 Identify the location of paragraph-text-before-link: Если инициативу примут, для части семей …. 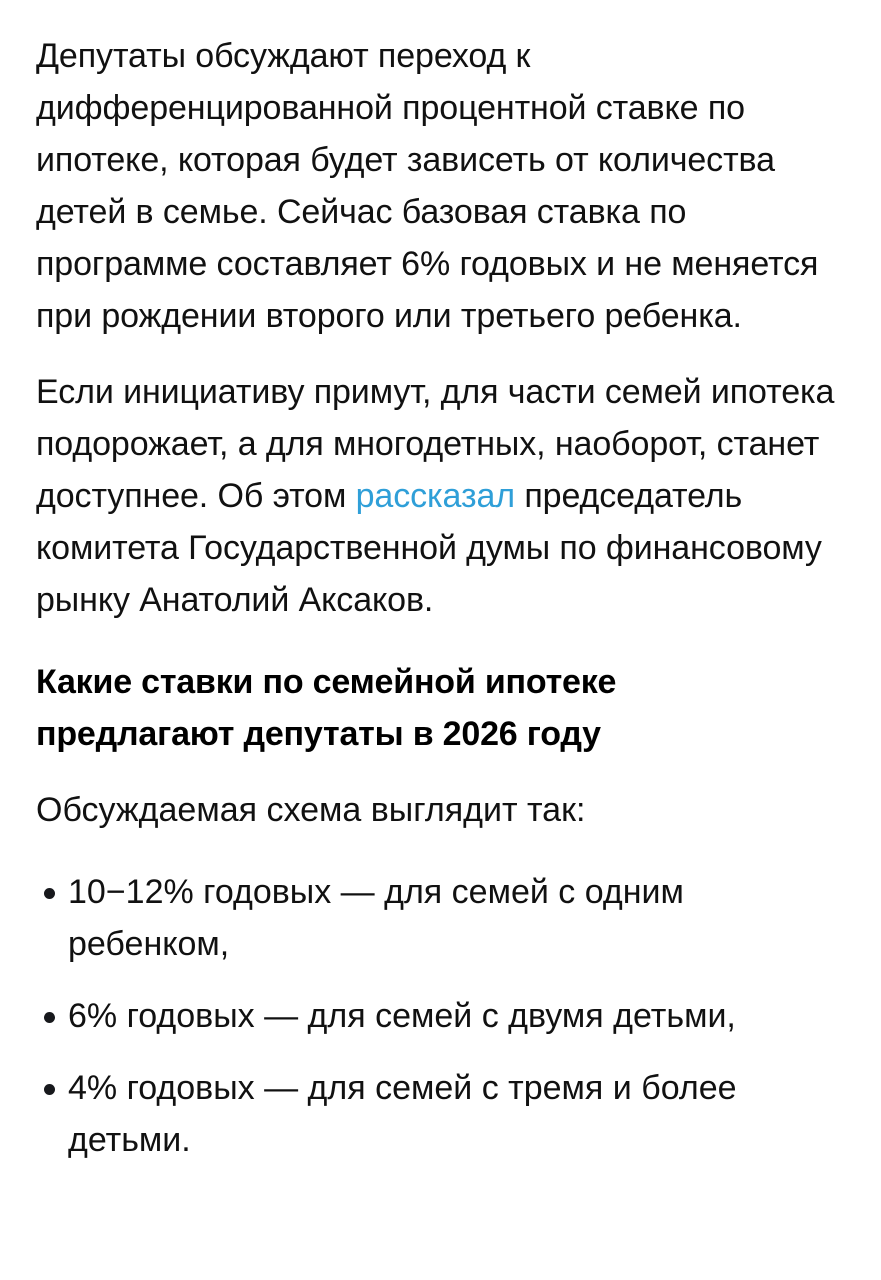
(435, 444).